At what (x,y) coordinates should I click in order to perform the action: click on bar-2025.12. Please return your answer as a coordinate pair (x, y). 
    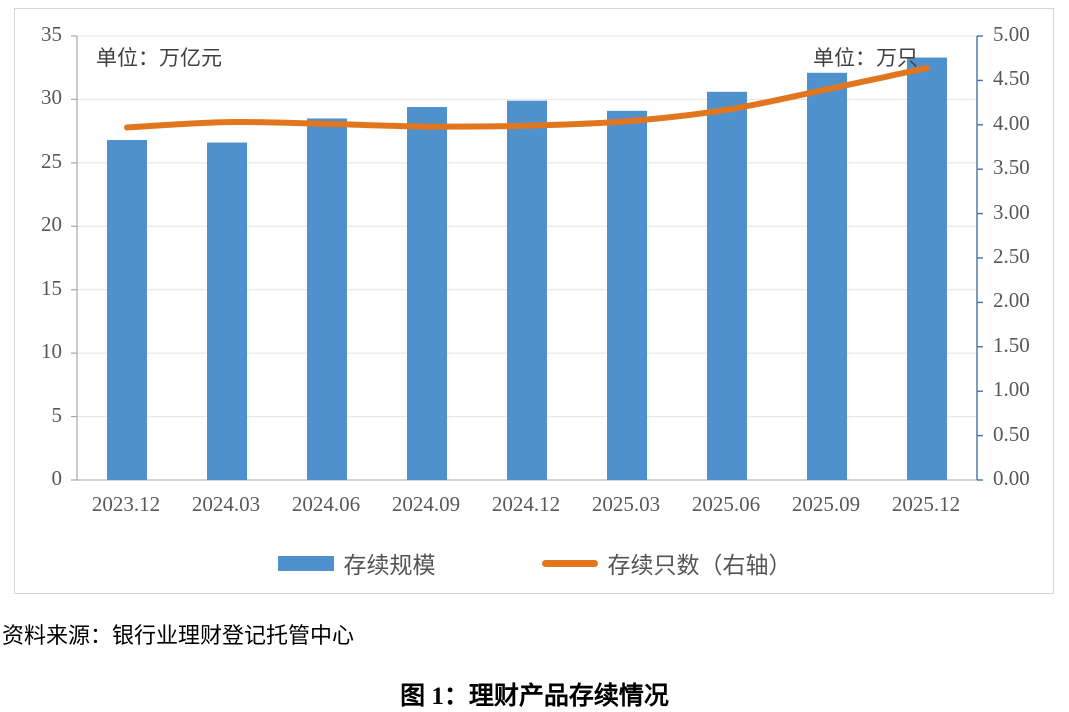
    Looking at the image, I should click on (927, 269).